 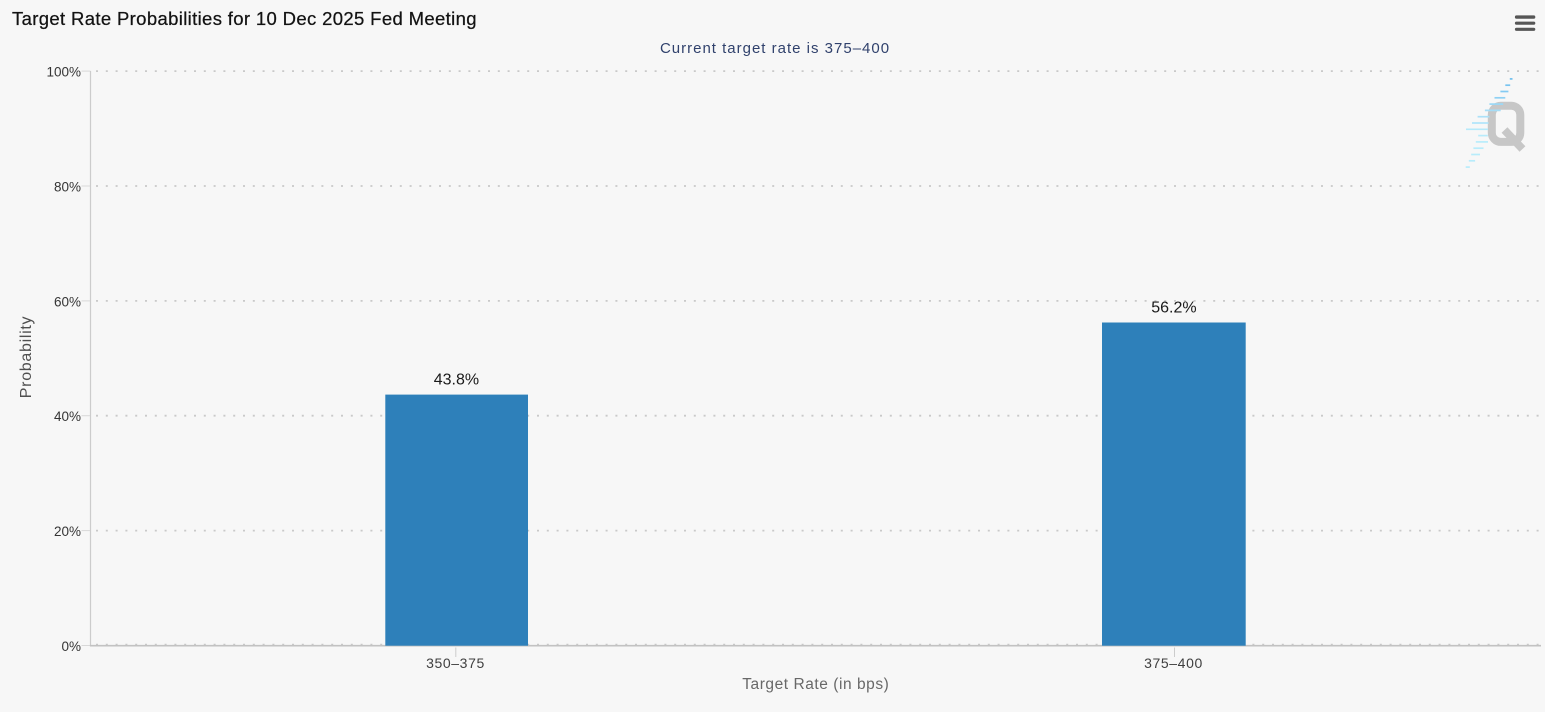 What do you see at coordinates (63, 72) in the screenshot?
I see `svg-text: 100%` at bounding box center [63, 72].